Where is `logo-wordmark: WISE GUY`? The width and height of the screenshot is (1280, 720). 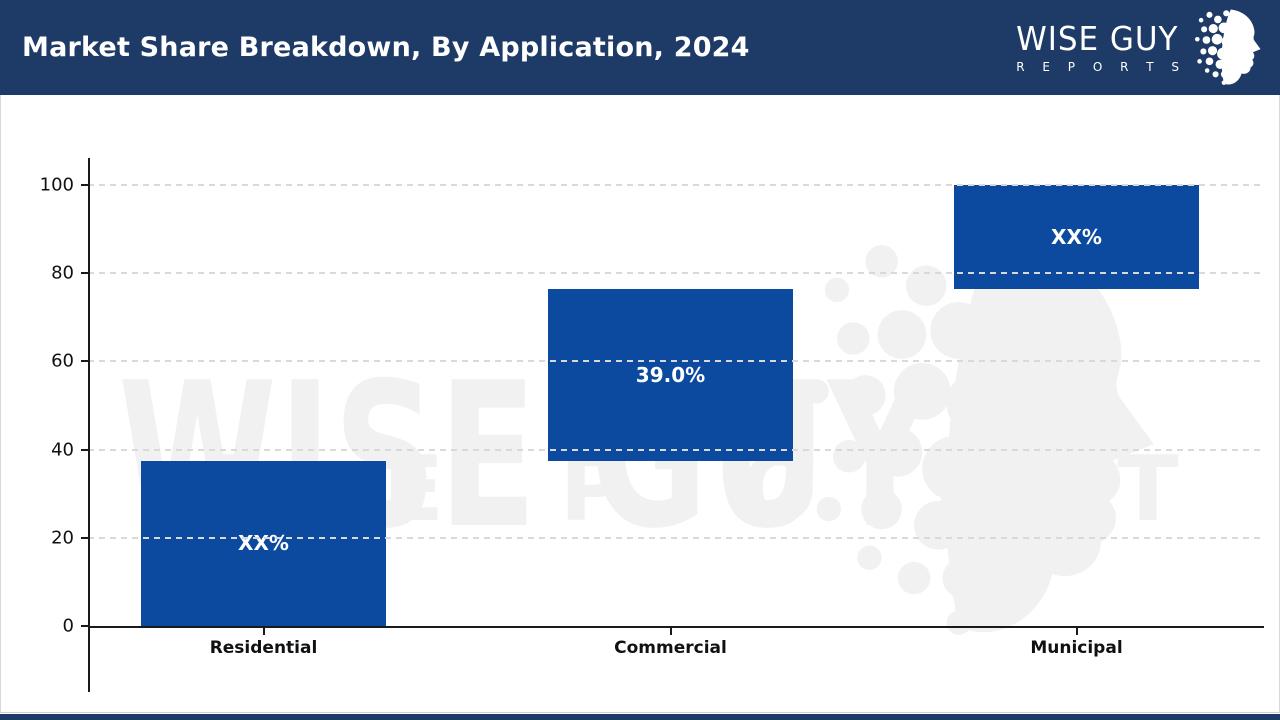 logo-wordmark: WISE GUY is located at coordinates (1097, 38).